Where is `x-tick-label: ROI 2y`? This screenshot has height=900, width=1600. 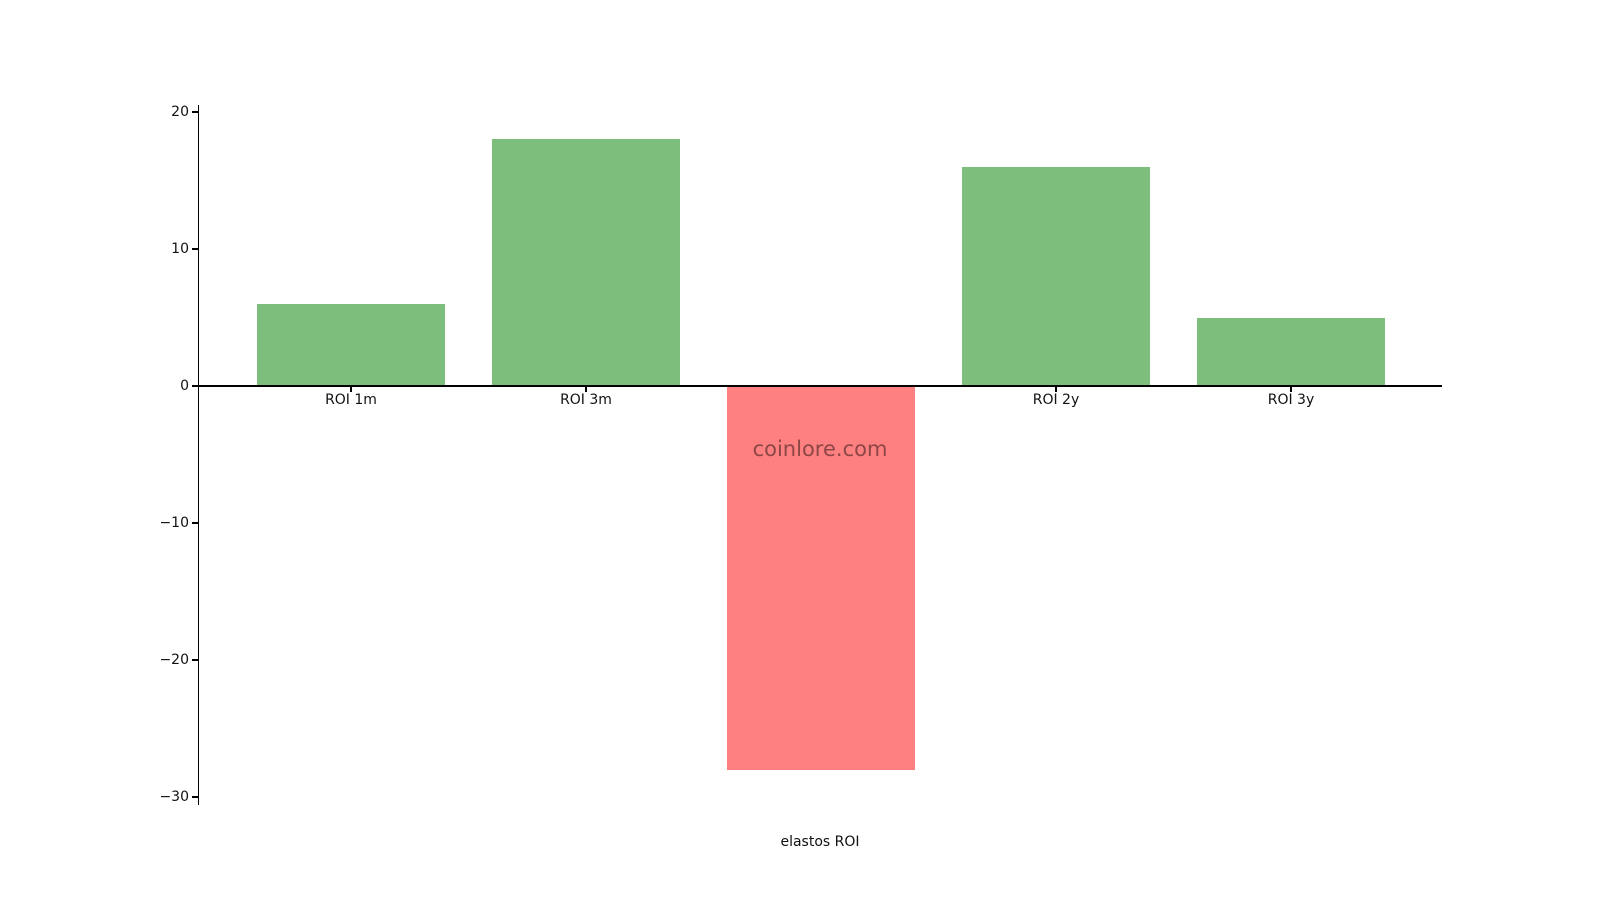
x-tick-label: ROI 2y is located at coordinates (1056, 400).